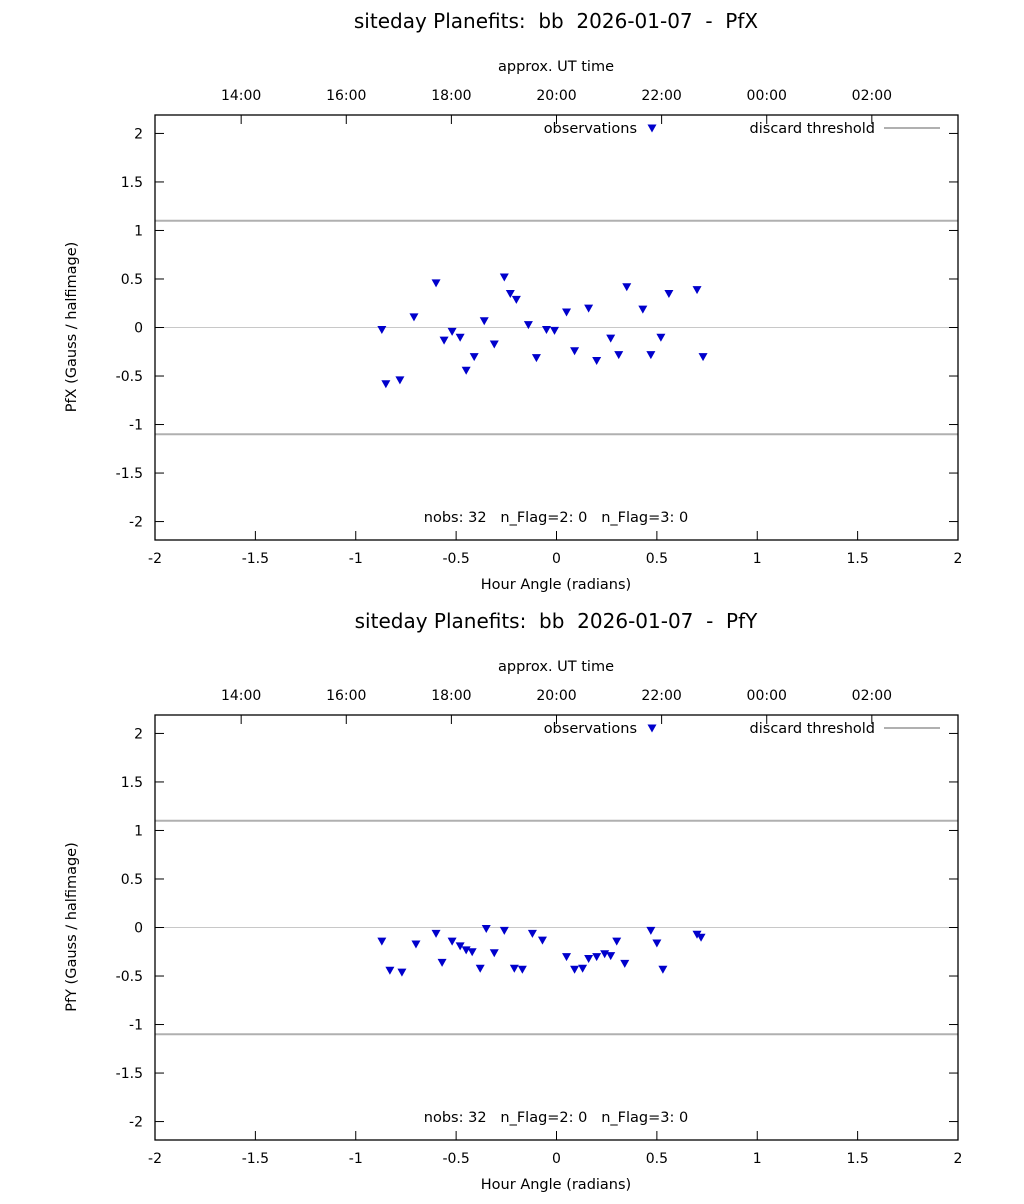 The image size is (1024, 1204). I want to click on y-tick-label: 1, so click(138, 831).